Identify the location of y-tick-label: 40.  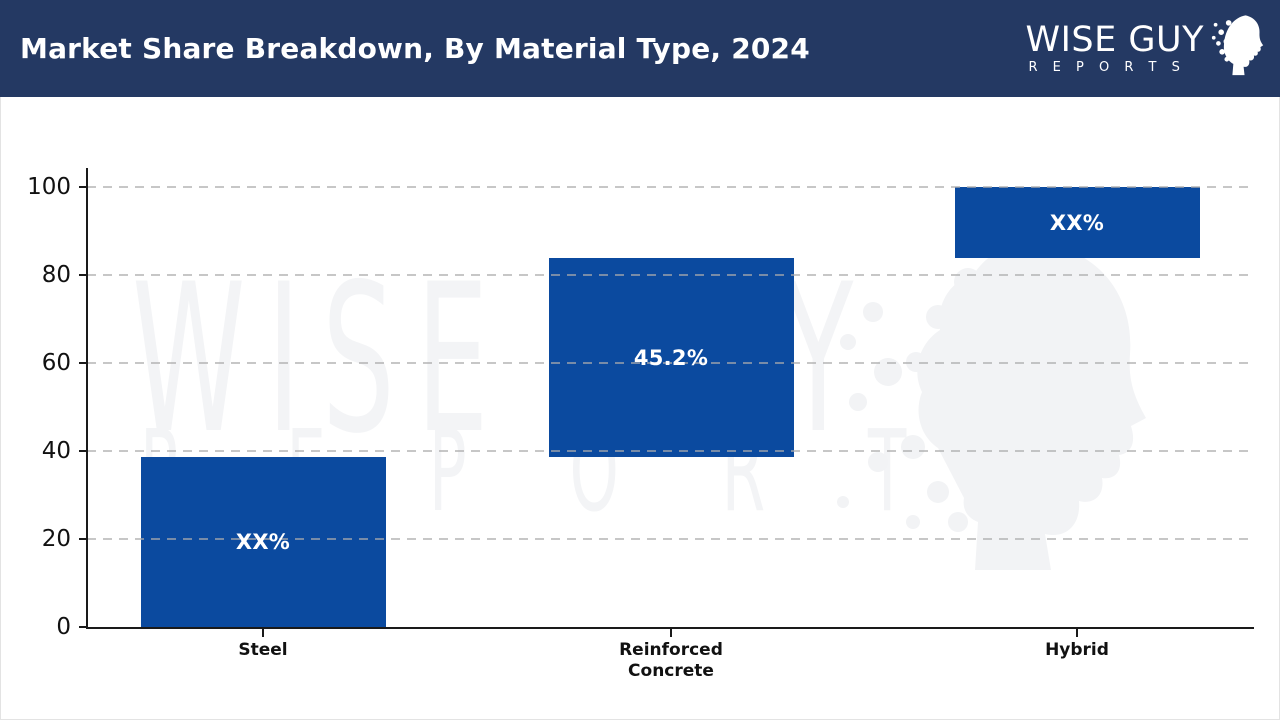
(56, 451).